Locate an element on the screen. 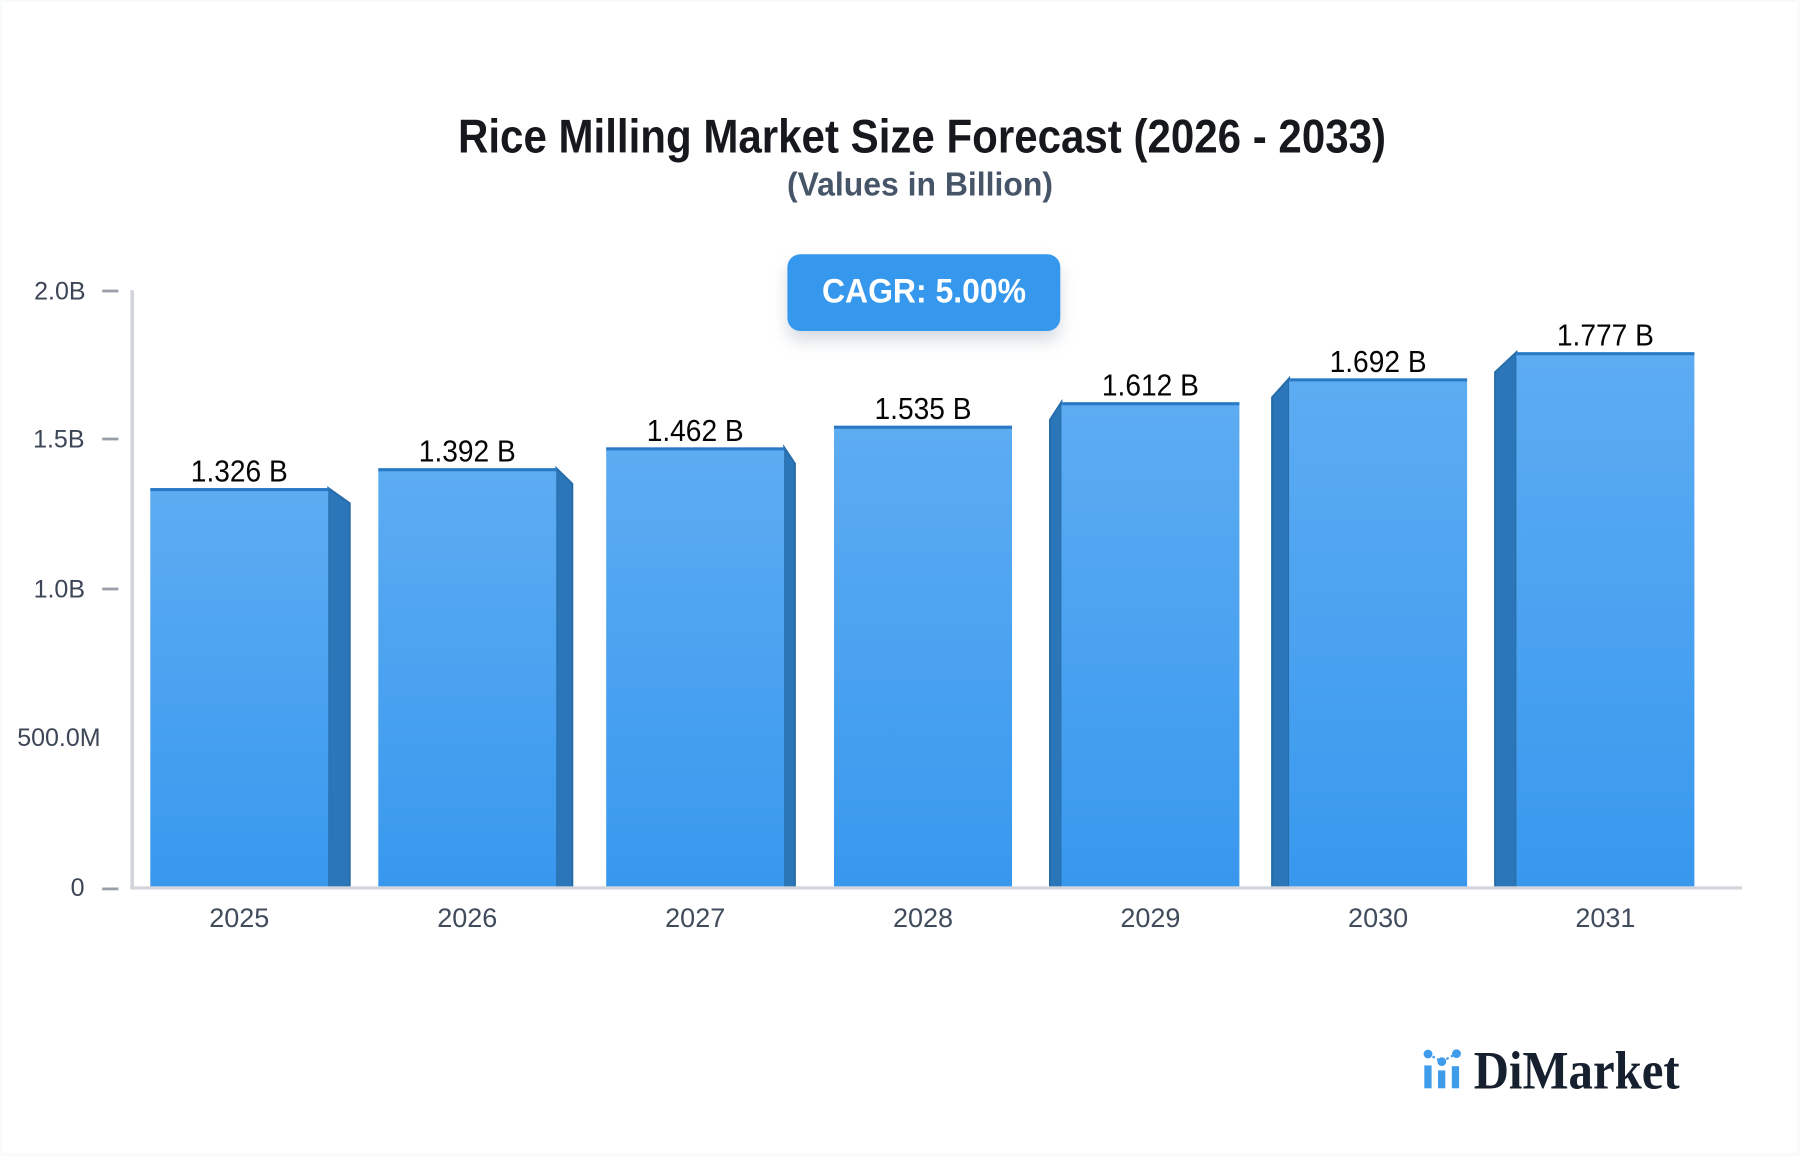 This screenshot has width=1800, height=1156. svg-text: 2029 is located at coordinates (1150, 918).